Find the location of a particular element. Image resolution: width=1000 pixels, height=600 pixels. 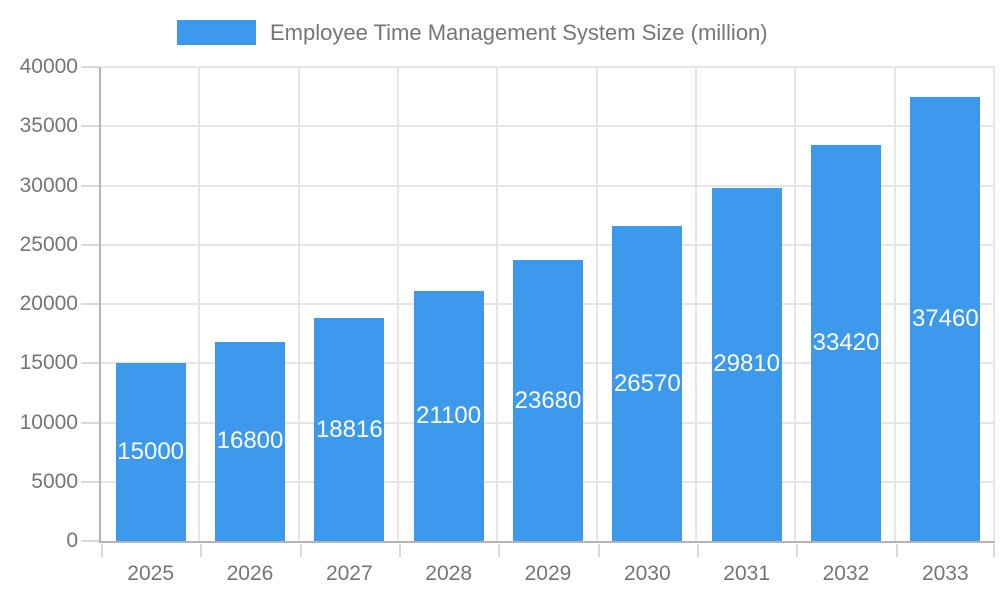

y-tick-label: 5000 is located at coordinates (54, 481).